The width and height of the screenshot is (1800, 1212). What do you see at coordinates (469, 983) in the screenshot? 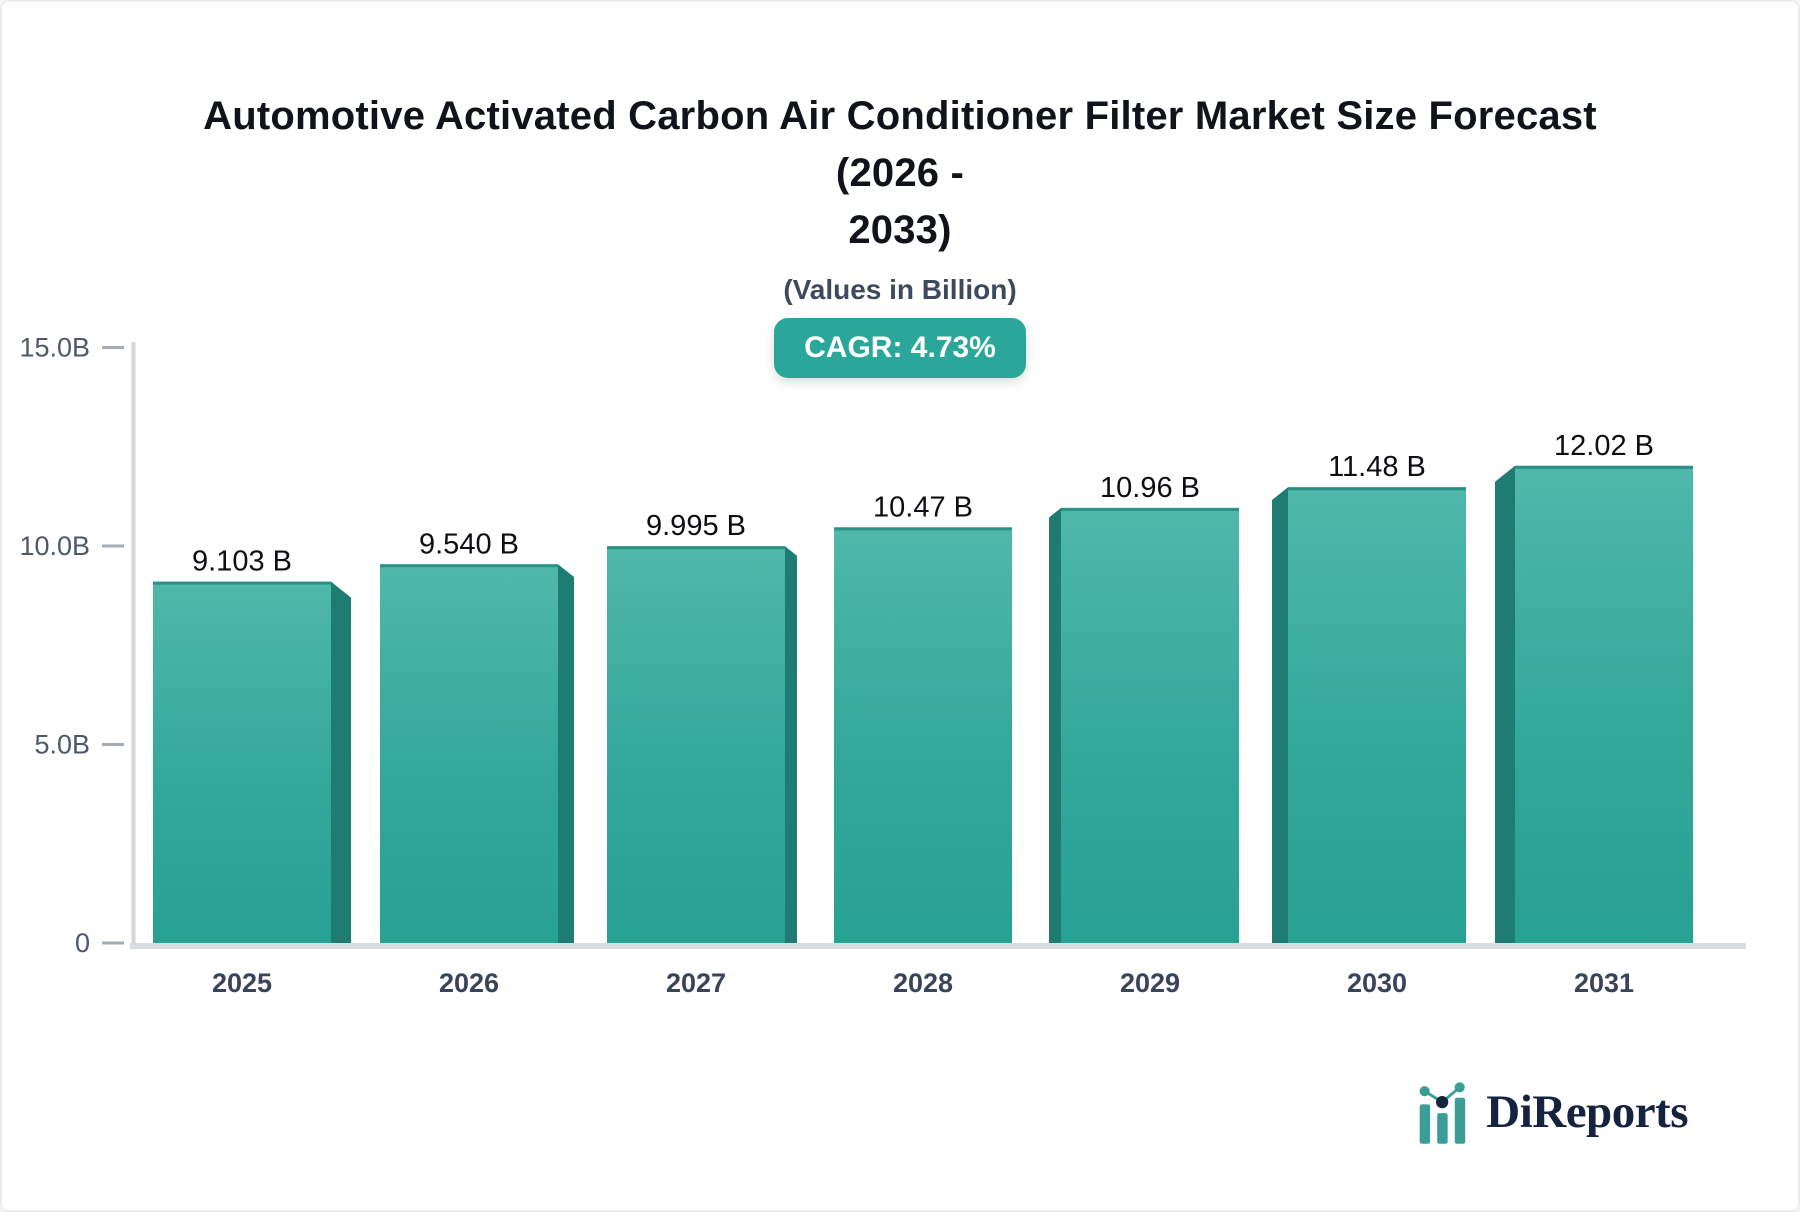
I see `x-axis-label: 2026` at bounding box center [469, 983].